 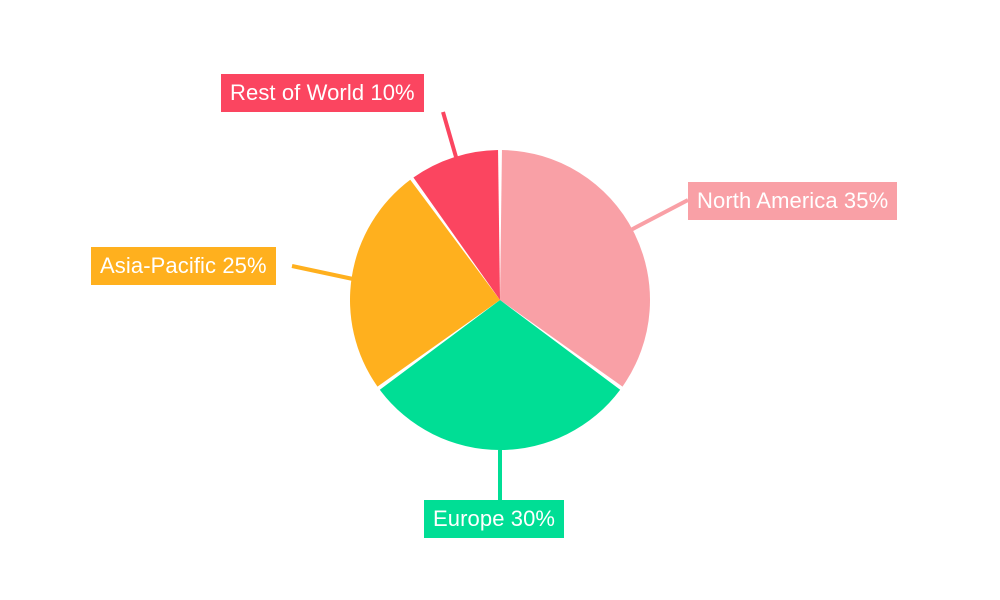 I want to click on pie-slice-asia-pacific, so click(x=424, y=283).